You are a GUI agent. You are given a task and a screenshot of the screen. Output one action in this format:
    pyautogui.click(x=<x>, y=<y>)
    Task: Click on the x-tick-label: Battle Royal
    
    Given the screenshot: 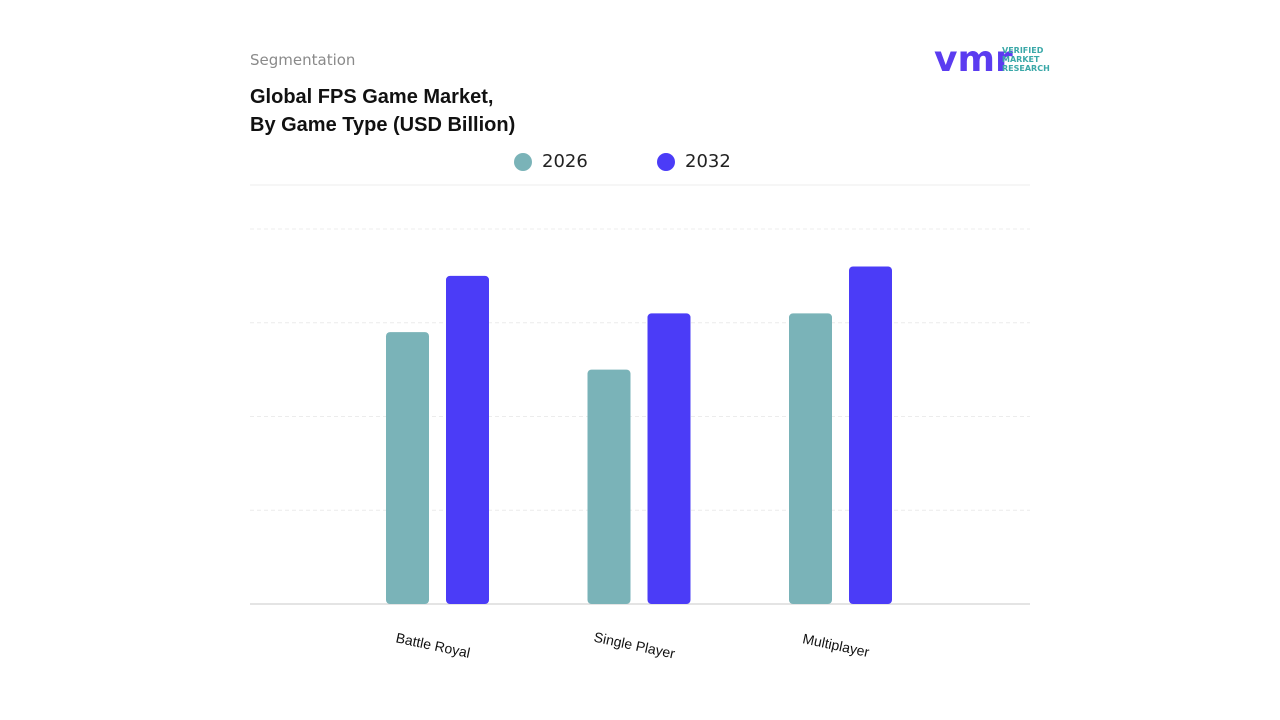 What is the action you would take?
    pyautogui.click(x=432, y=644)
    